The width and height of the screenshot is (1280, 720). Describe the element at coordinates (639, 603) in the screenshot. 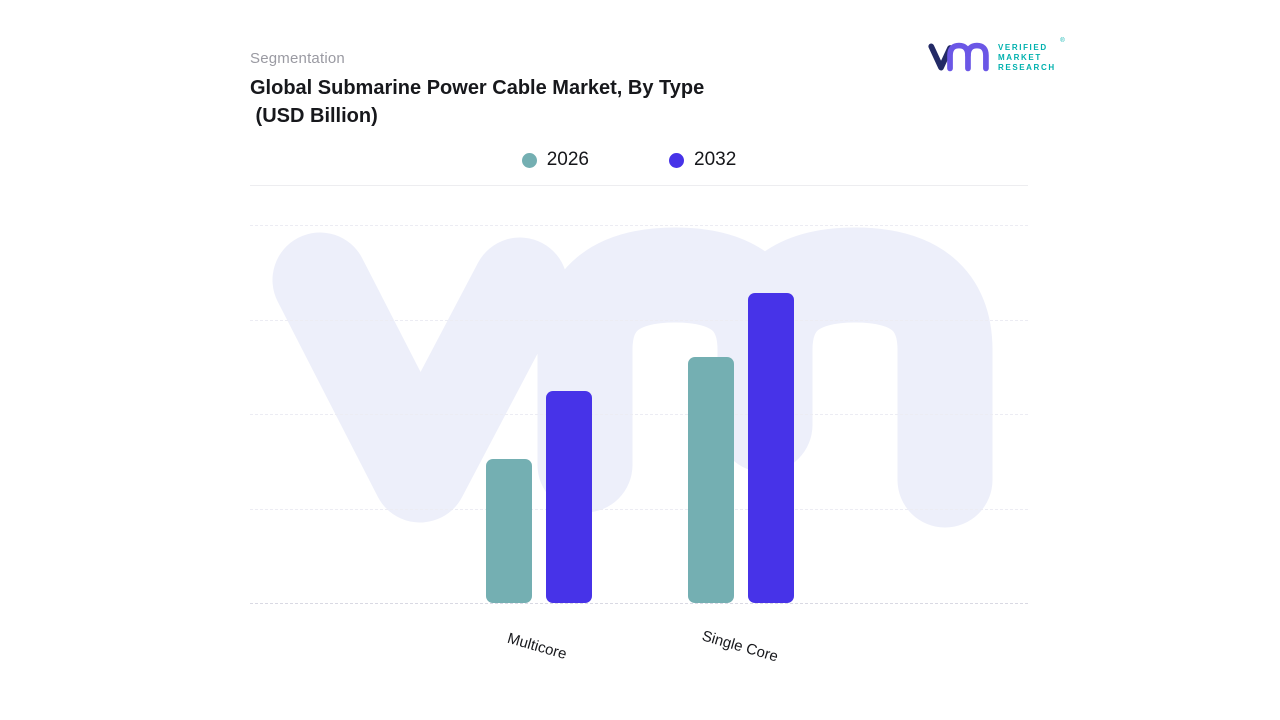

I see `x-axis-baseline` at that location.